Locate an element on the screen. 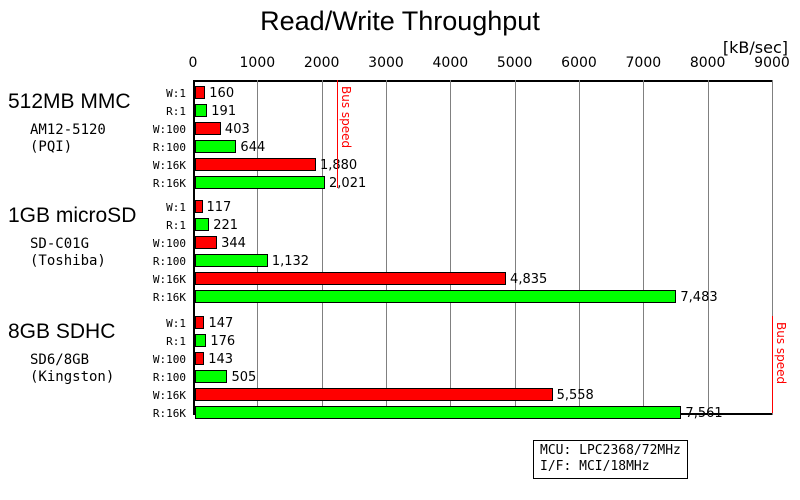 This screenshot has width=800, height=500. device-name: 8GB SDHC is located at coordinates (62, 331).